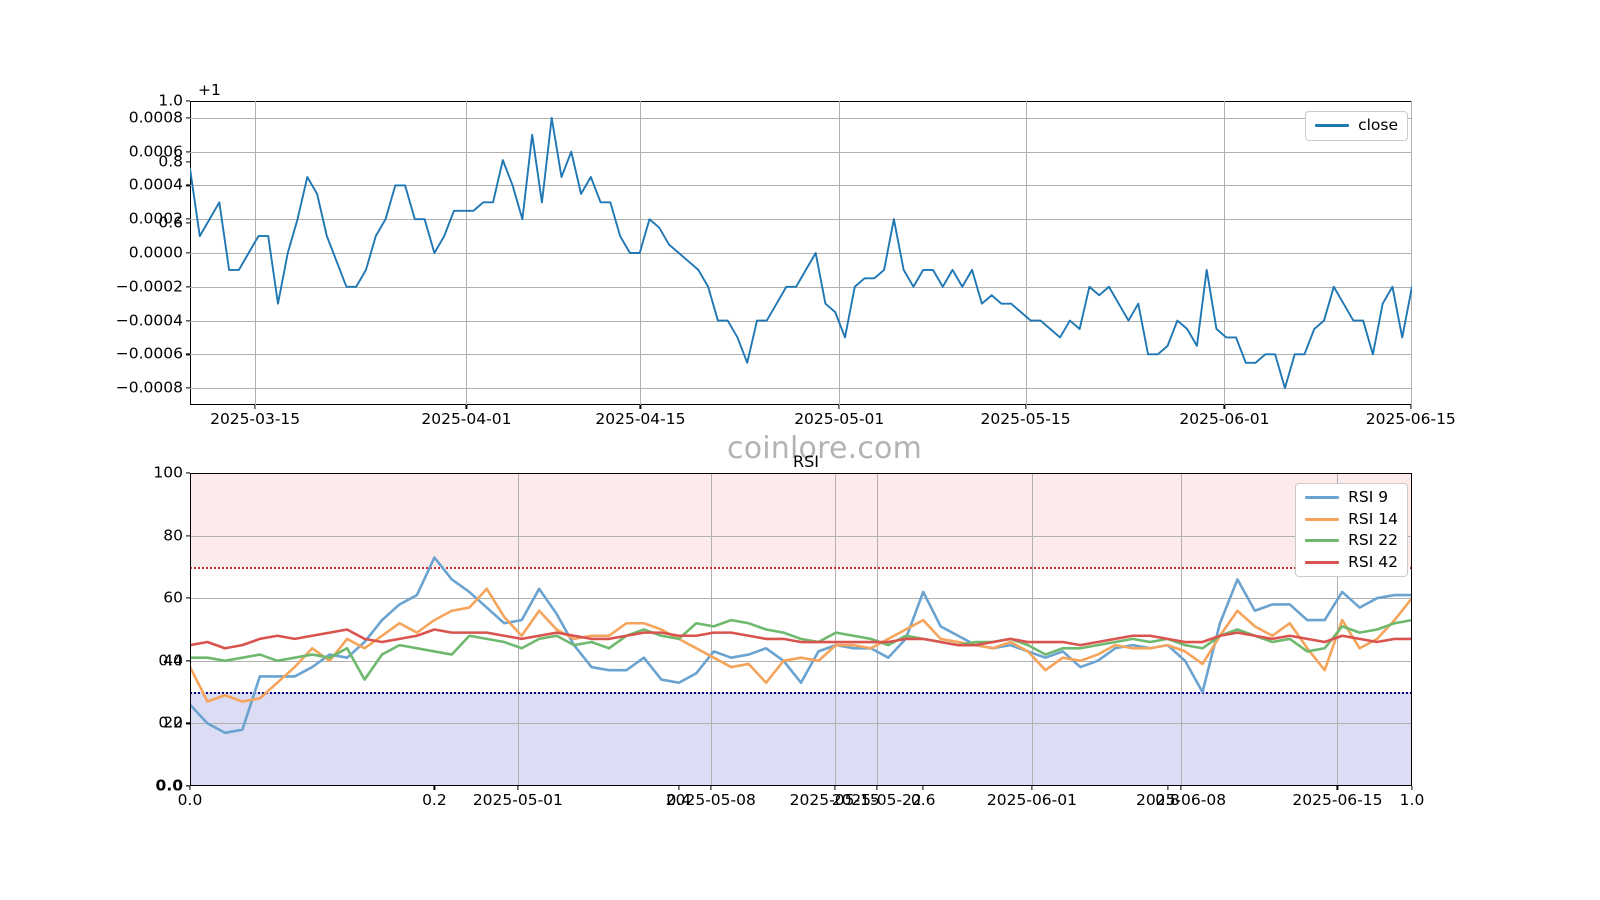  Describe the element at coordinates (1031, 800) in the screenshot. I see `x-tick-label: 2025-06-01` at that location.